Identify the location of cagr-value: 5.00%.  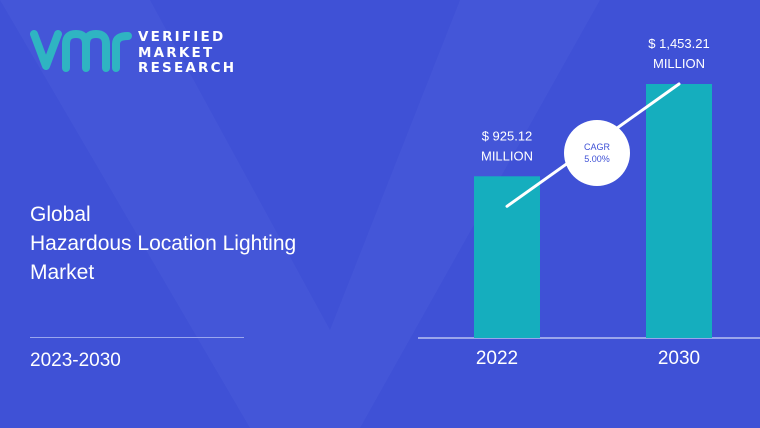
(597, 159).